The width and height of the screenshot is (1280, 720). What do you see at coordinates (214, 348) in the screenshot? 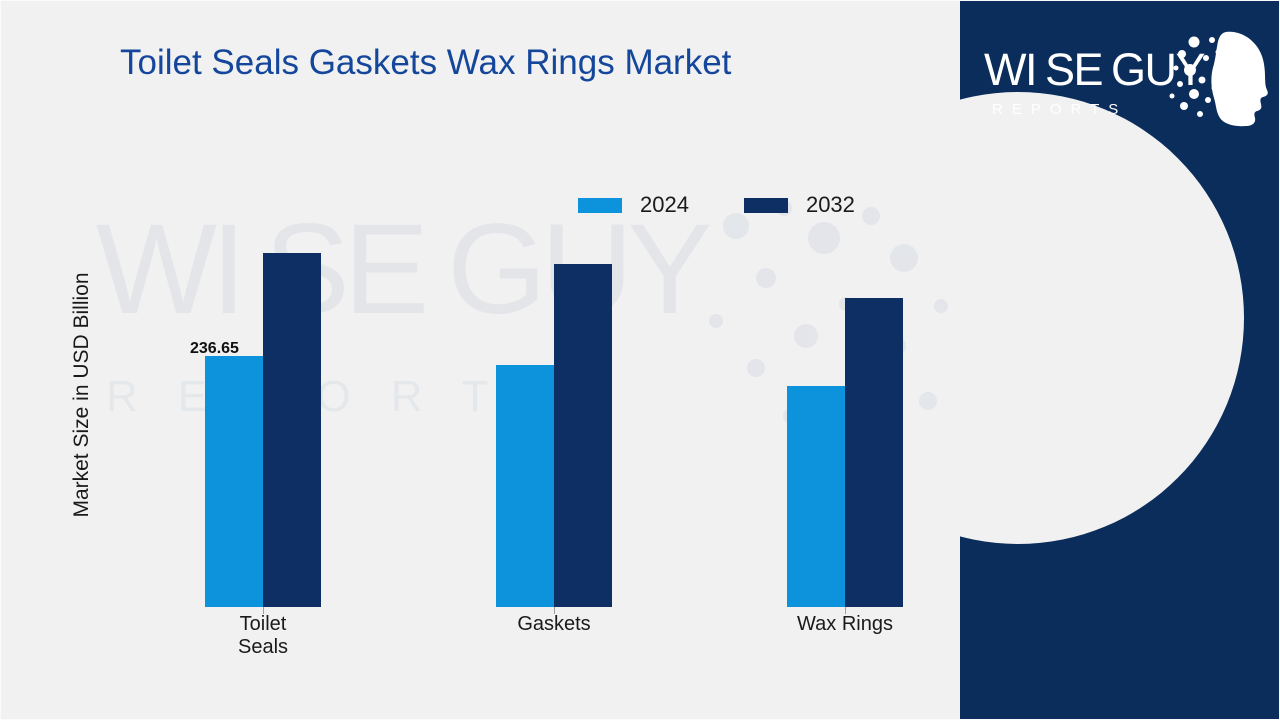
I see `bar-value-label-toilet-seals-2024: 236.65` at bounding box center [214, 348].